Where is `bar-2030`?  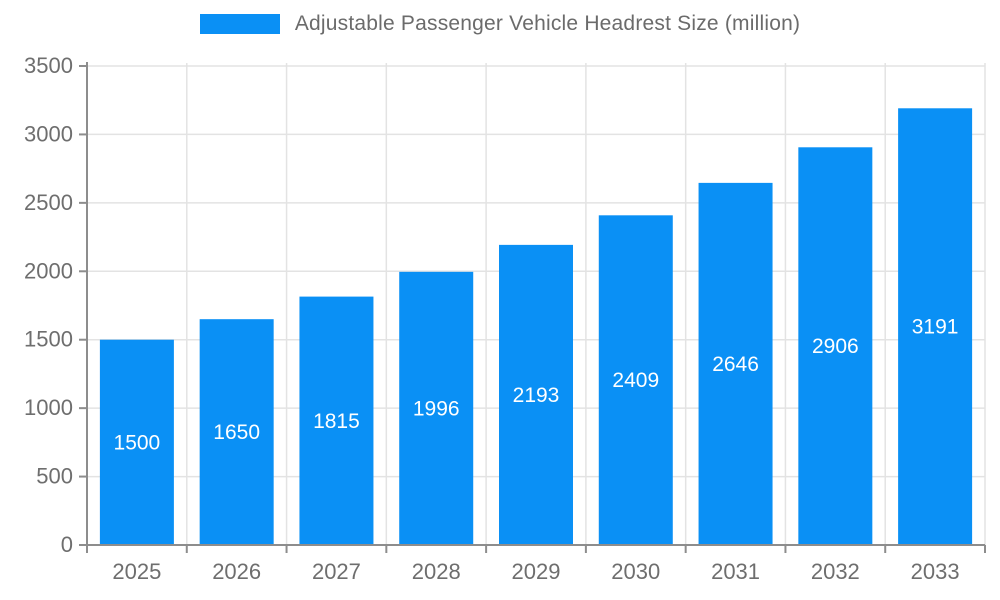
bar-2030 is located at coordinates (635, 380).